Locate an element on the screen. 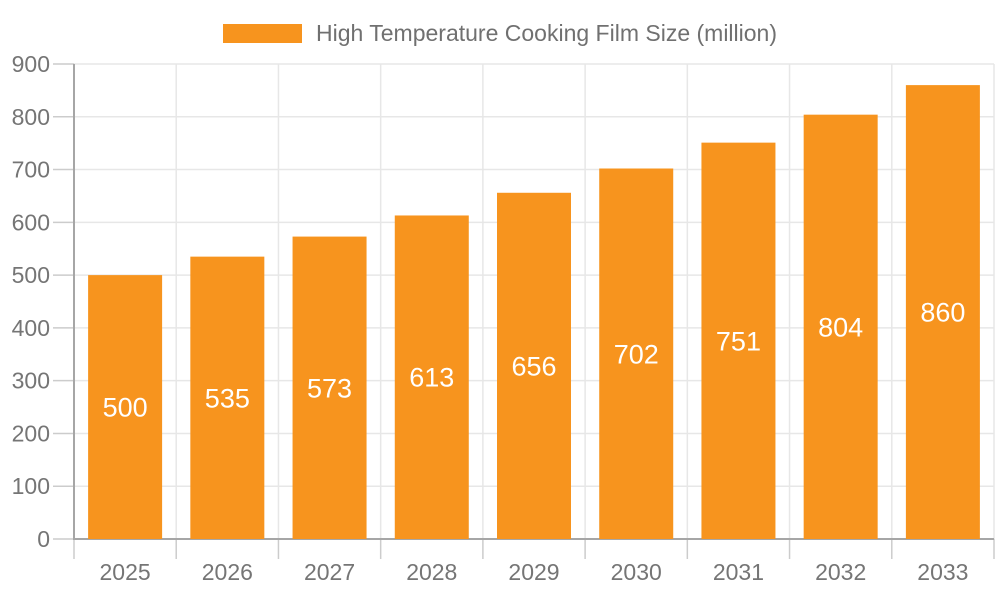 This screenshot has height=600, width=1000. bar-value-label: 702 is located at coordinates (636, 354).